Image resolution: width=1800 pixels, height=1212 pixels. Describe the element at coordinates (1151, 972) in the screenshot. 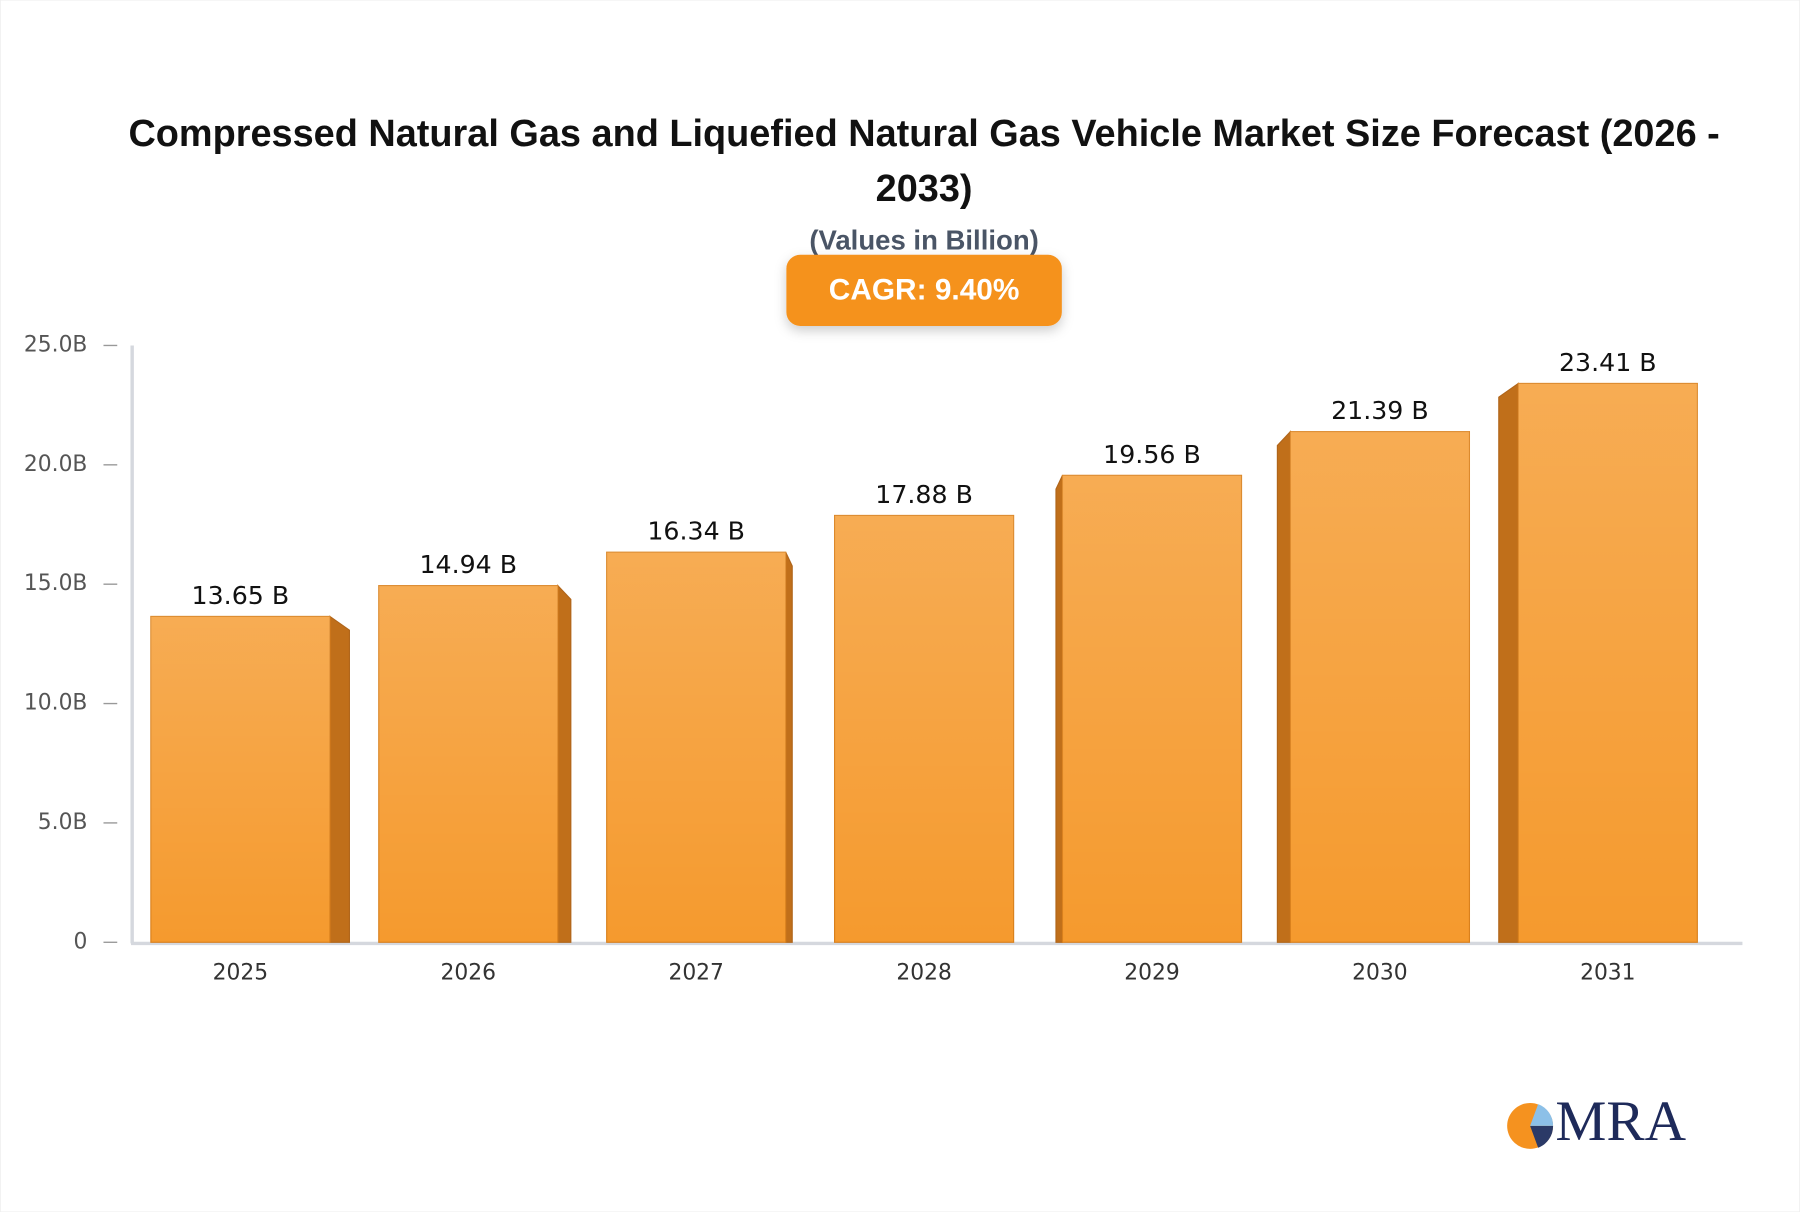

I see `x-tick-label: 2029` at that location.